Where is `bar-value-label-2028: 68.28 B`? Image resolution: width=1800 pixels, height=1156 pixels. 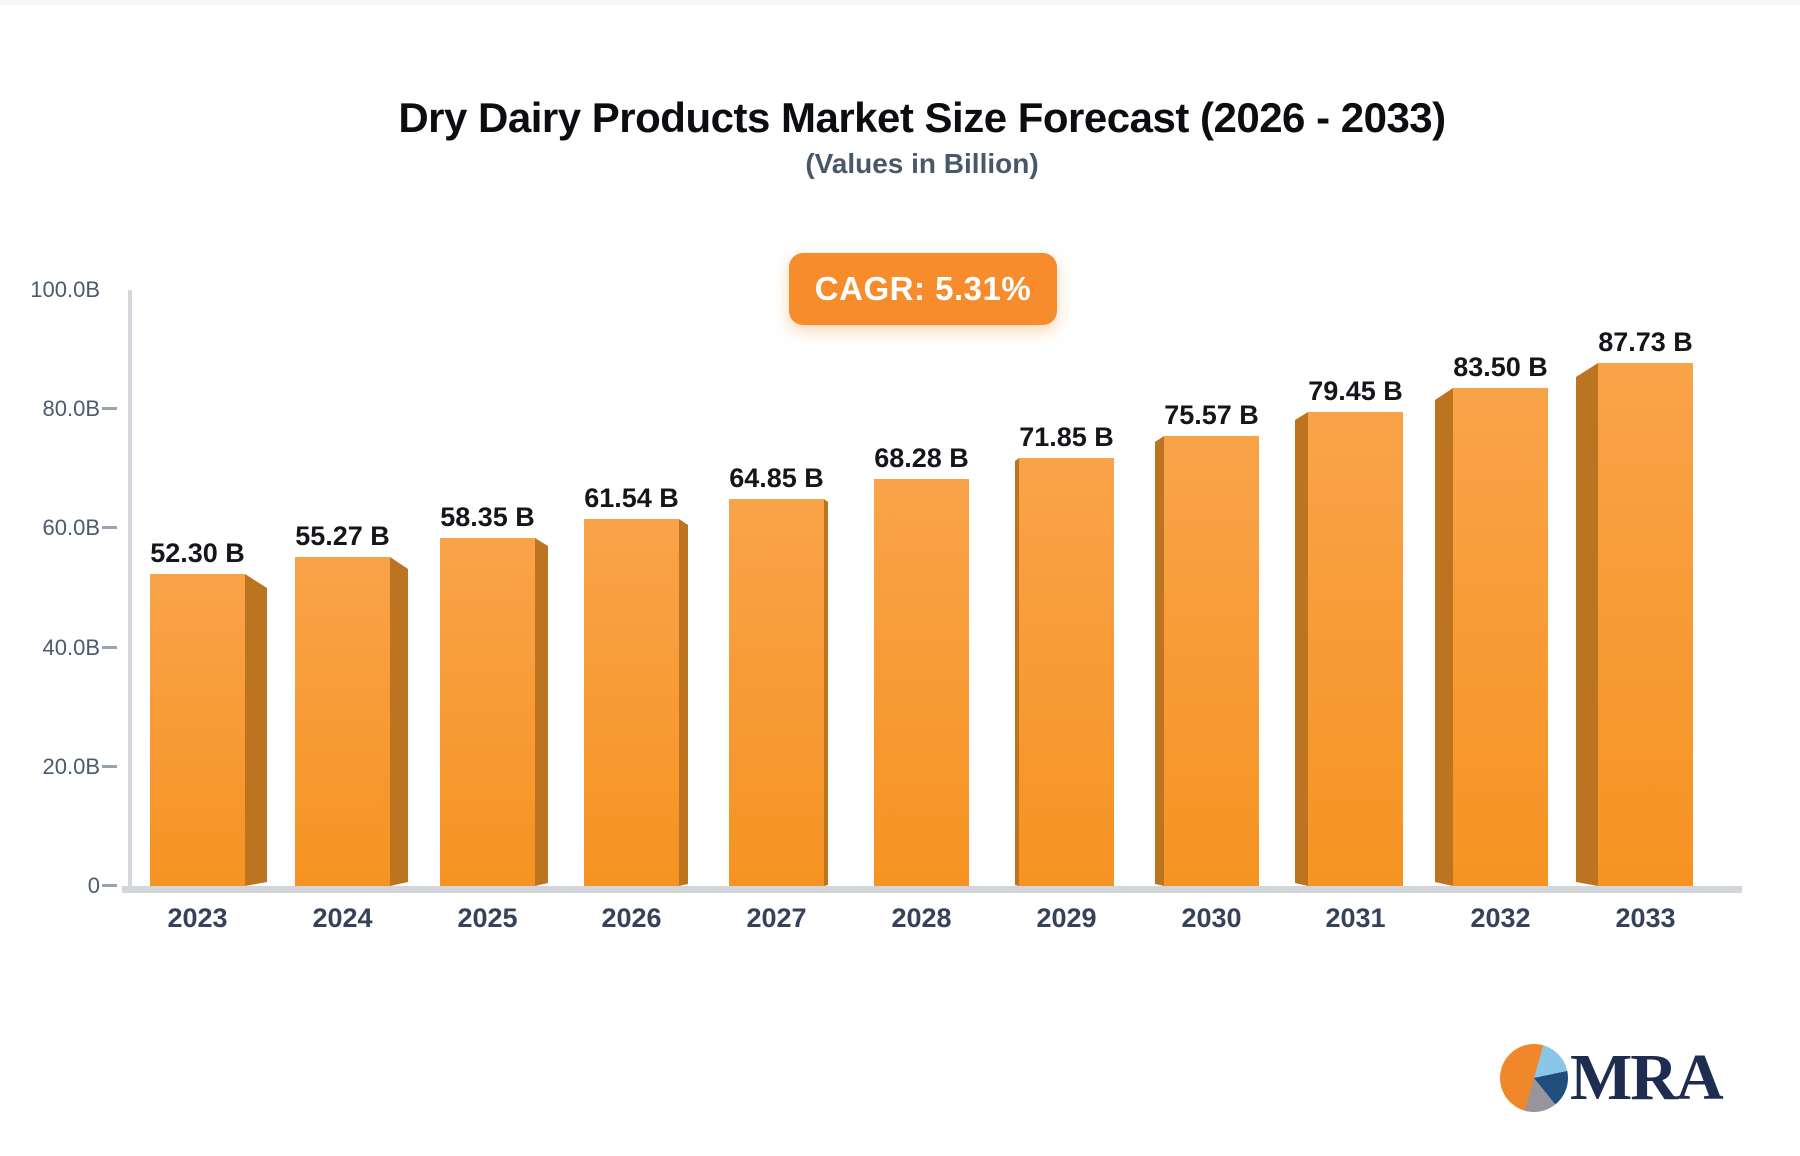 bar-value-label-2028: 68.28 B is located at coordinates (921, 458).